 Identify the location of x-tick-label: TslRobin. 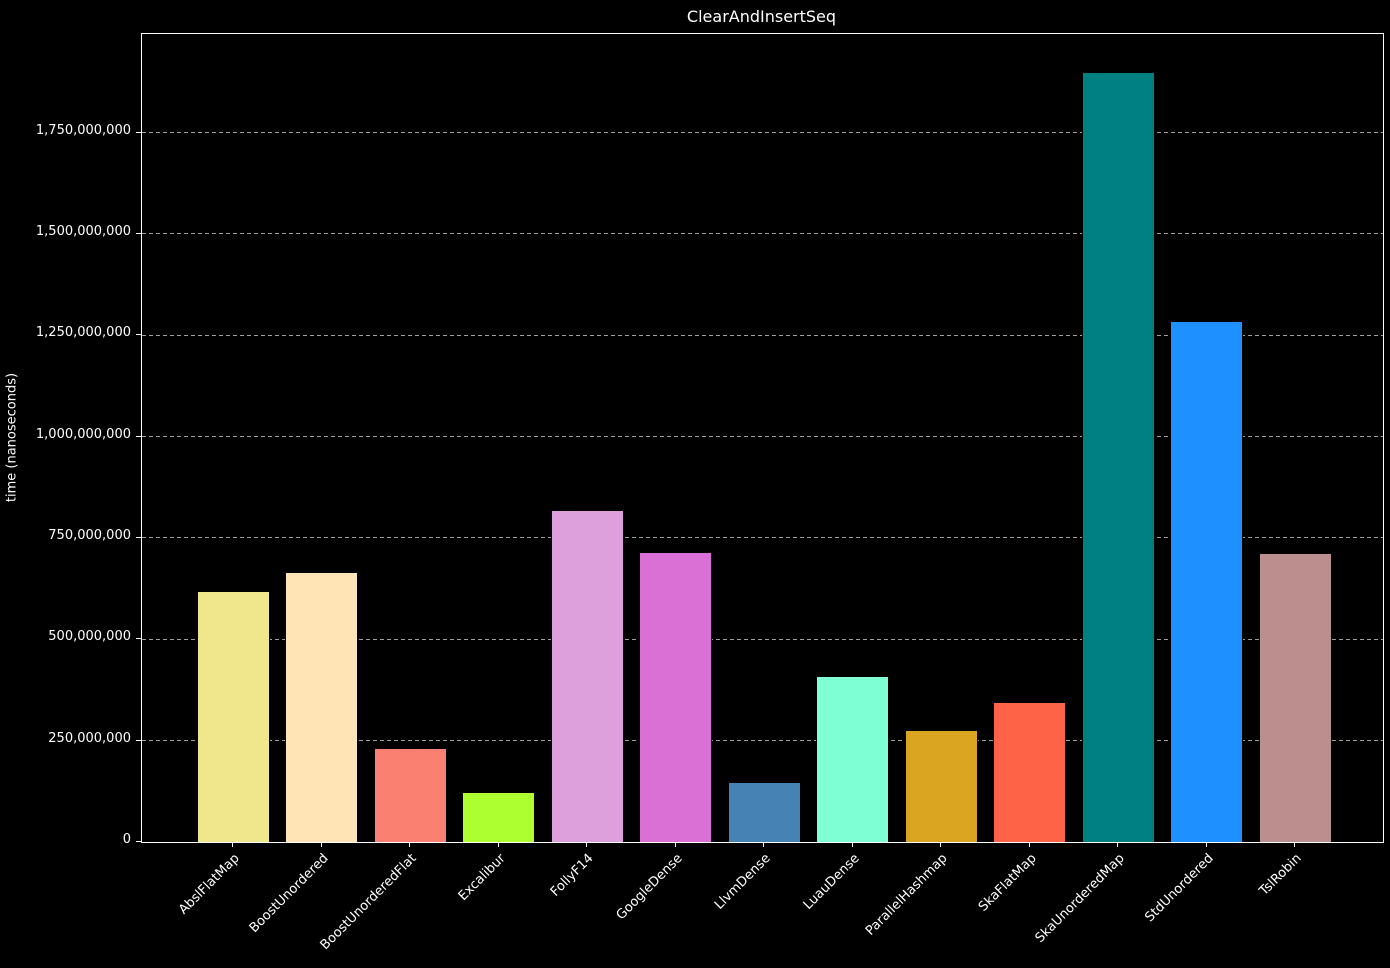
(1280, 875).